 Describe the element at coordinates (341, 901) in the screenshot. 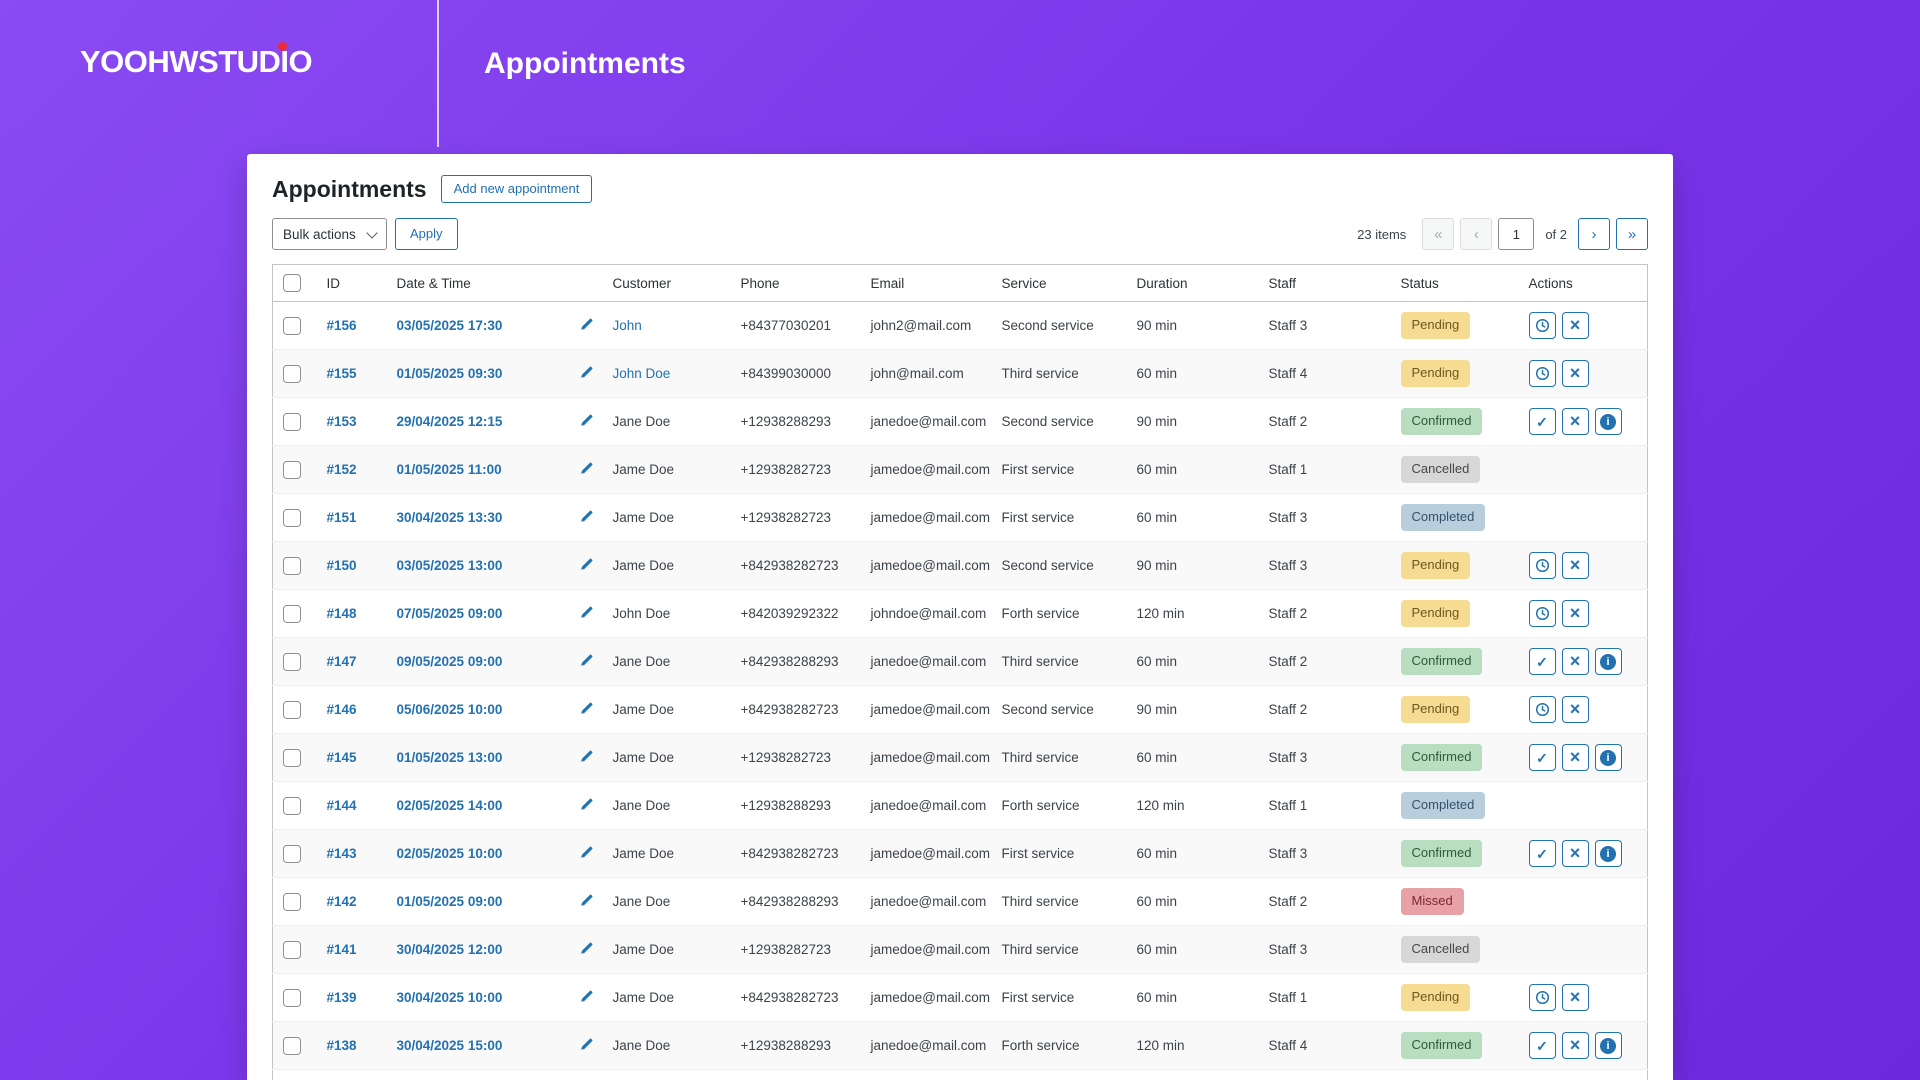

I see `appointment-id-link: #142` at that location.